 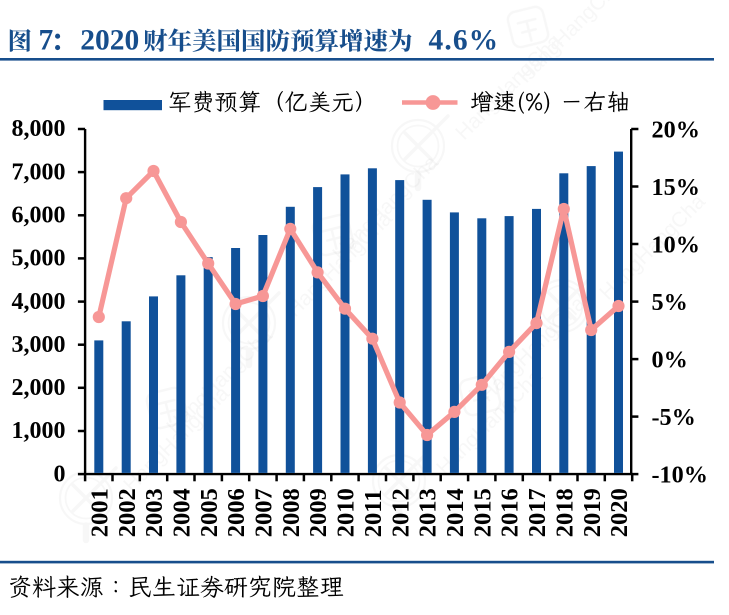 I want to click on svg-text: 2002, so click(x=127, y=512).